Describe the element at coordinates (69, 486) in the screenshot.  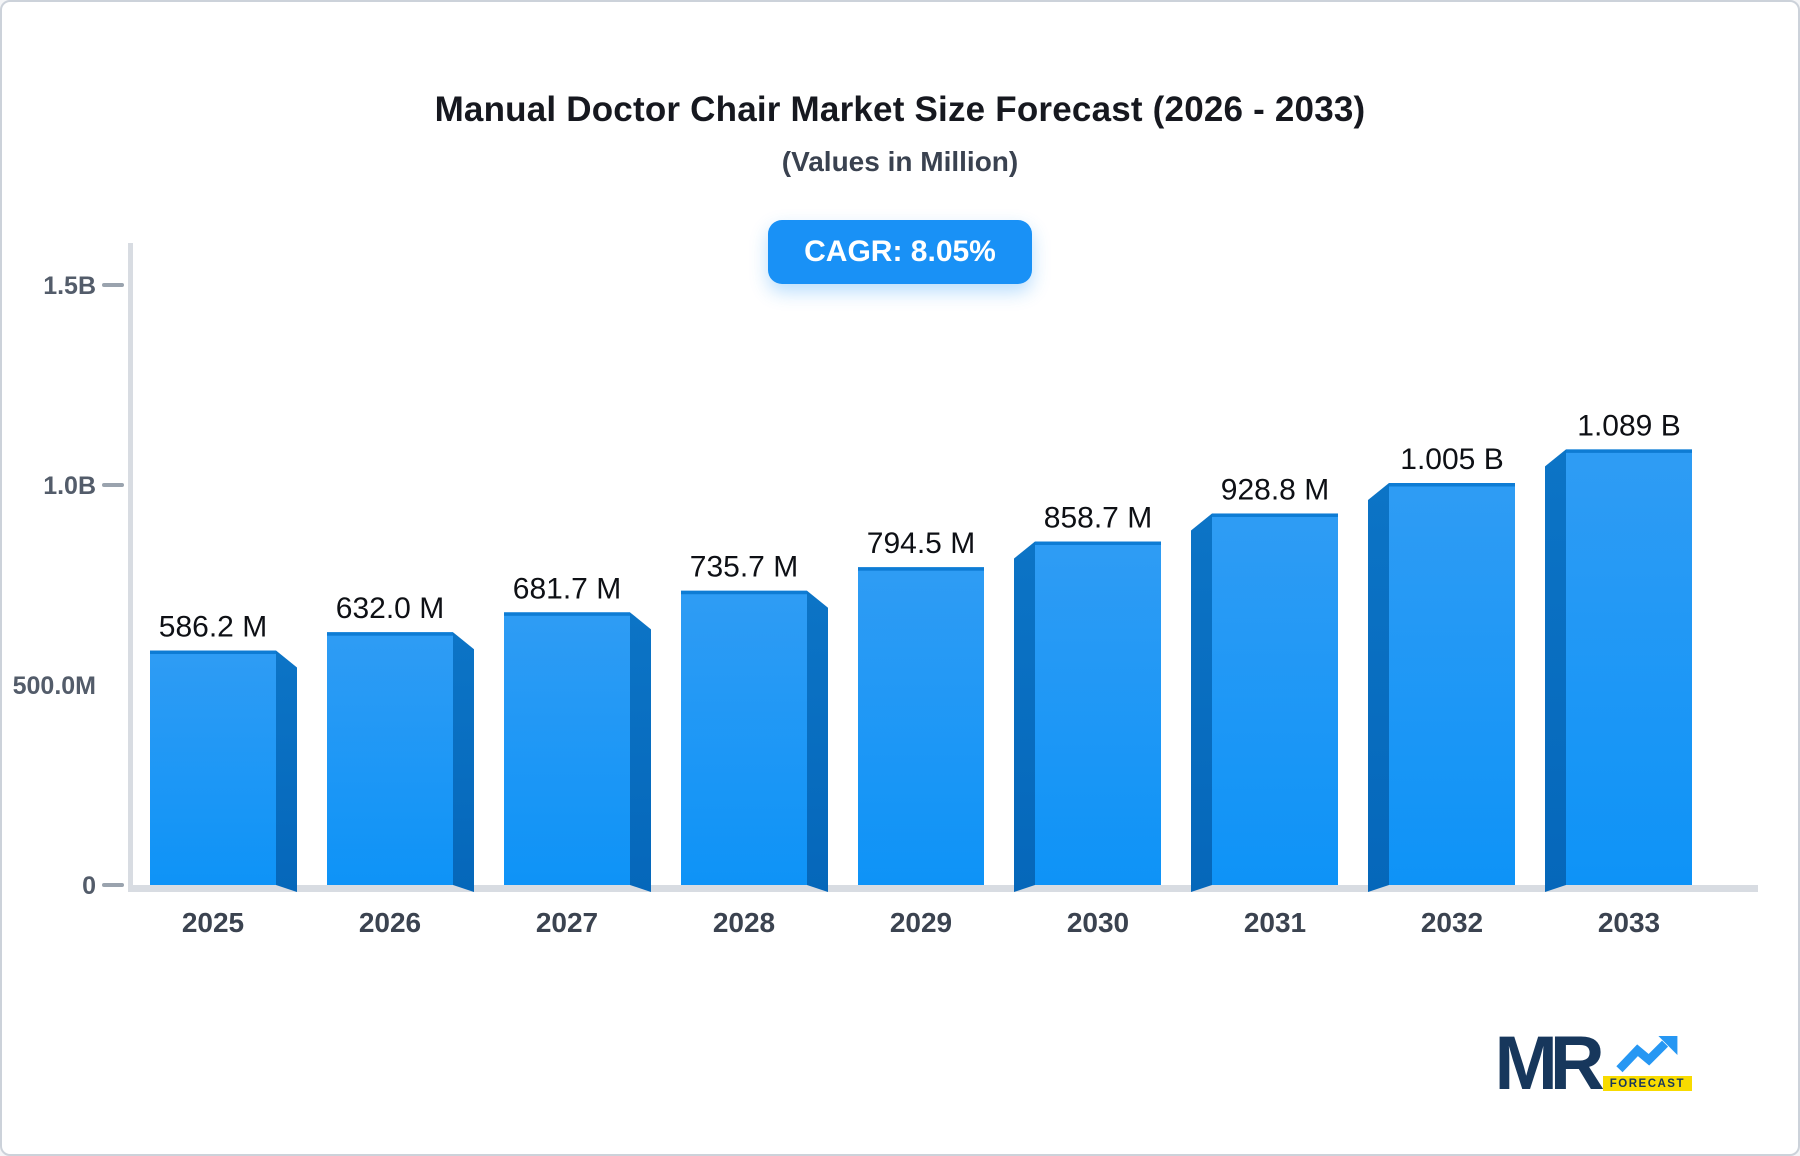
I see `y-tick-label: 1.0B` at that location.